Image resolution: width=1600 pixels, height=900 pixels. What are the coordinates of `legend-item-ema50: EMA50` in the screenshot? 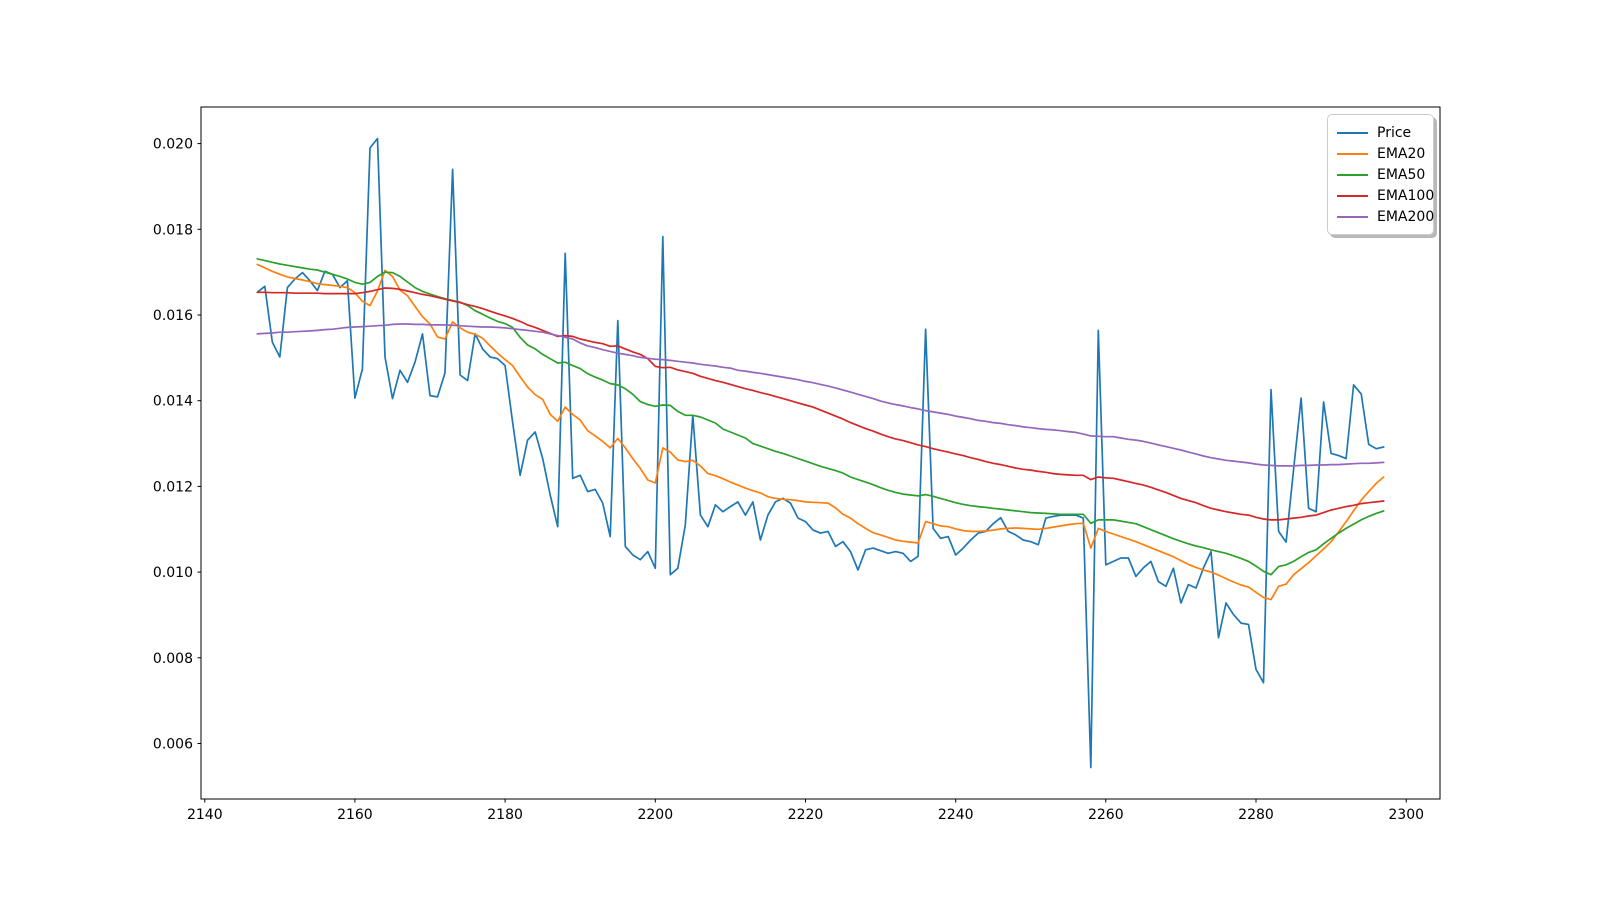 It's located at (1381, 174).